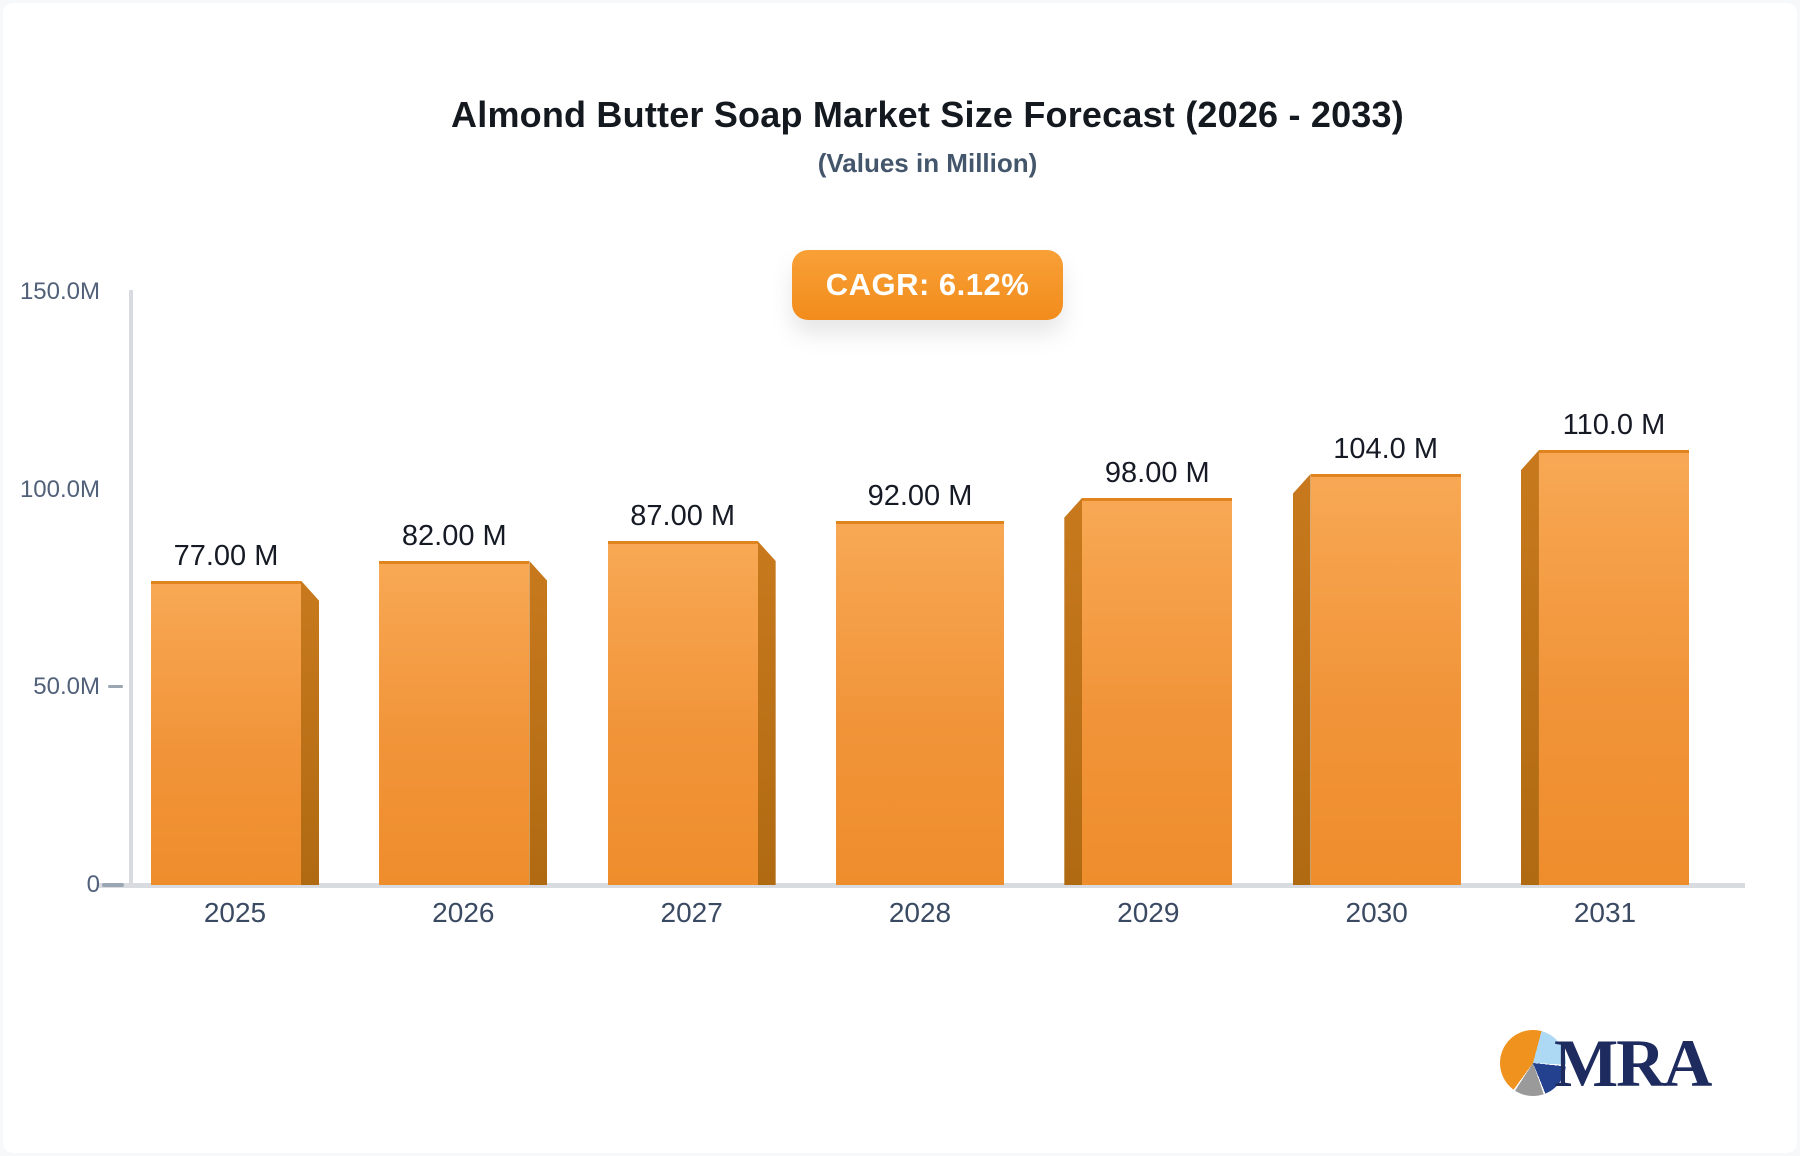 The width and height of the screenshot is (1800, 1156). I want to click on mra-logo: MRA, so click(1606, 1063).